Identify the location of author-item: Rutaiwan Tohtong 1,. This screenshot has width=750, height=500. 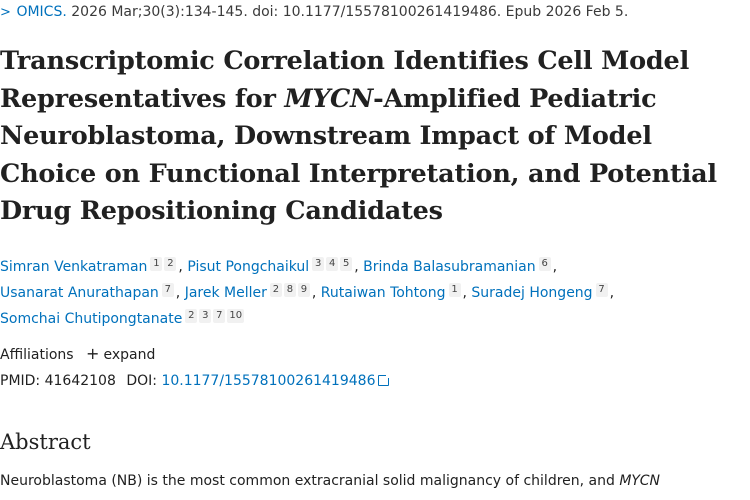
(396, 292).